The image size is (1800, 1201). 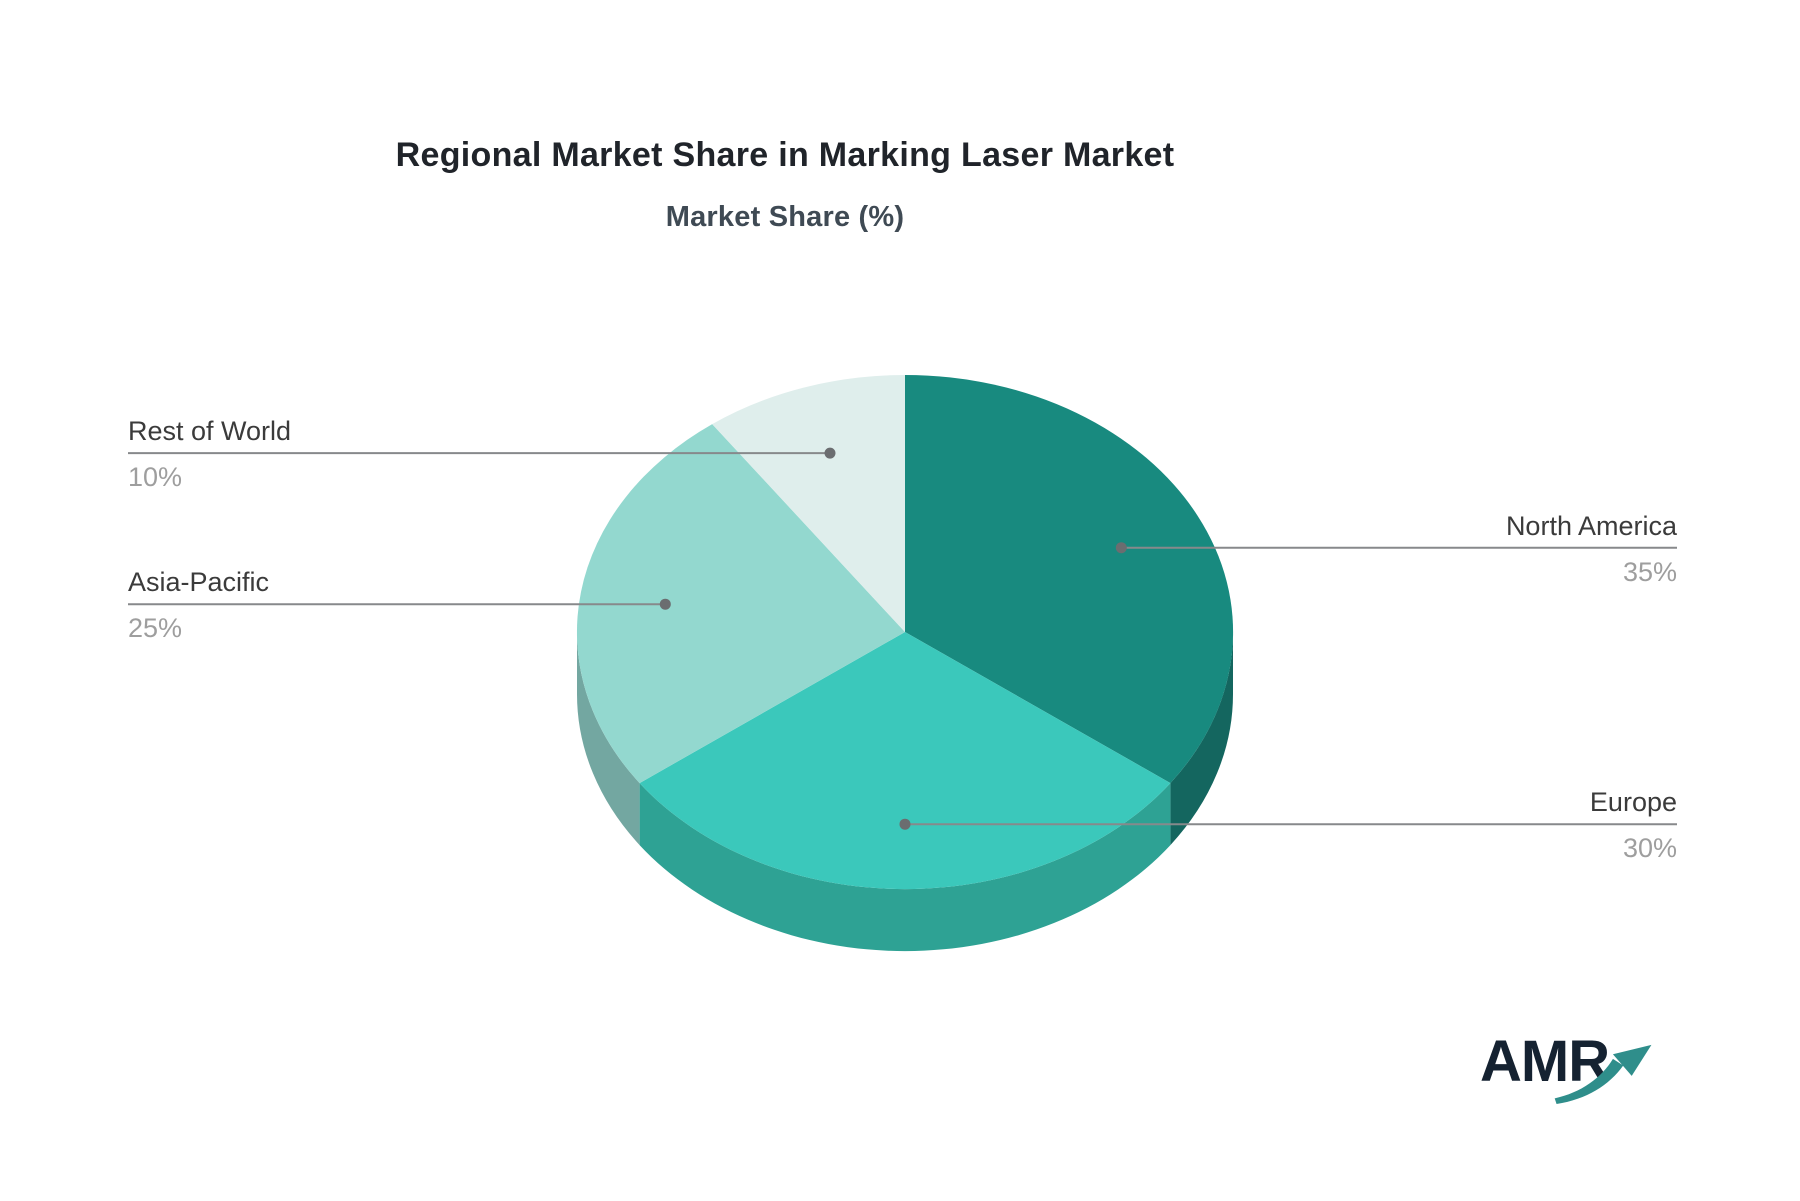 I want to click on pie-slice-side-europe, so click(x=905, y=867).